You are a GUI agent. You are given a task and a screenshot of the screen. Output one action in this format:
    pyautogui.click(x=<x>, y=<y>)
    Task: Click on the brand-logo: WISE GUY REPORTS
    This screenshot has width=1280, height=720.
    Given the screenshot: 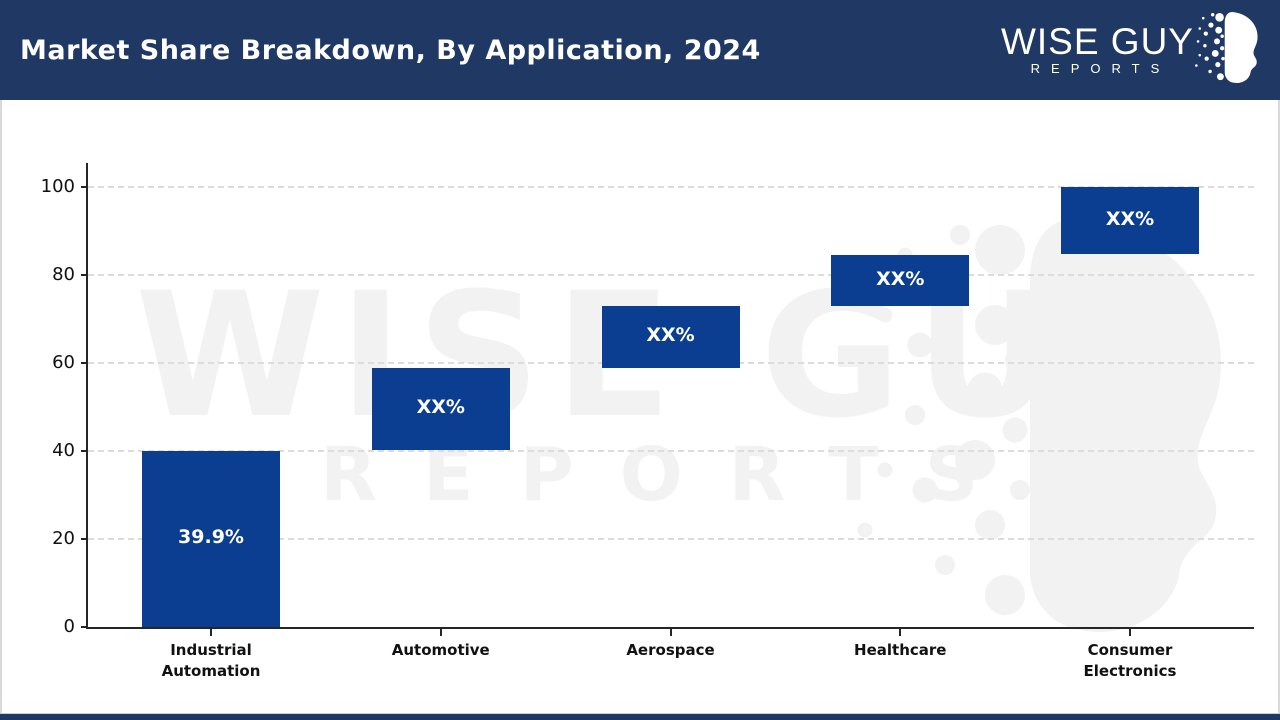 What is the action you would take?
    pyautogui.click(x=1140, y=50)
    